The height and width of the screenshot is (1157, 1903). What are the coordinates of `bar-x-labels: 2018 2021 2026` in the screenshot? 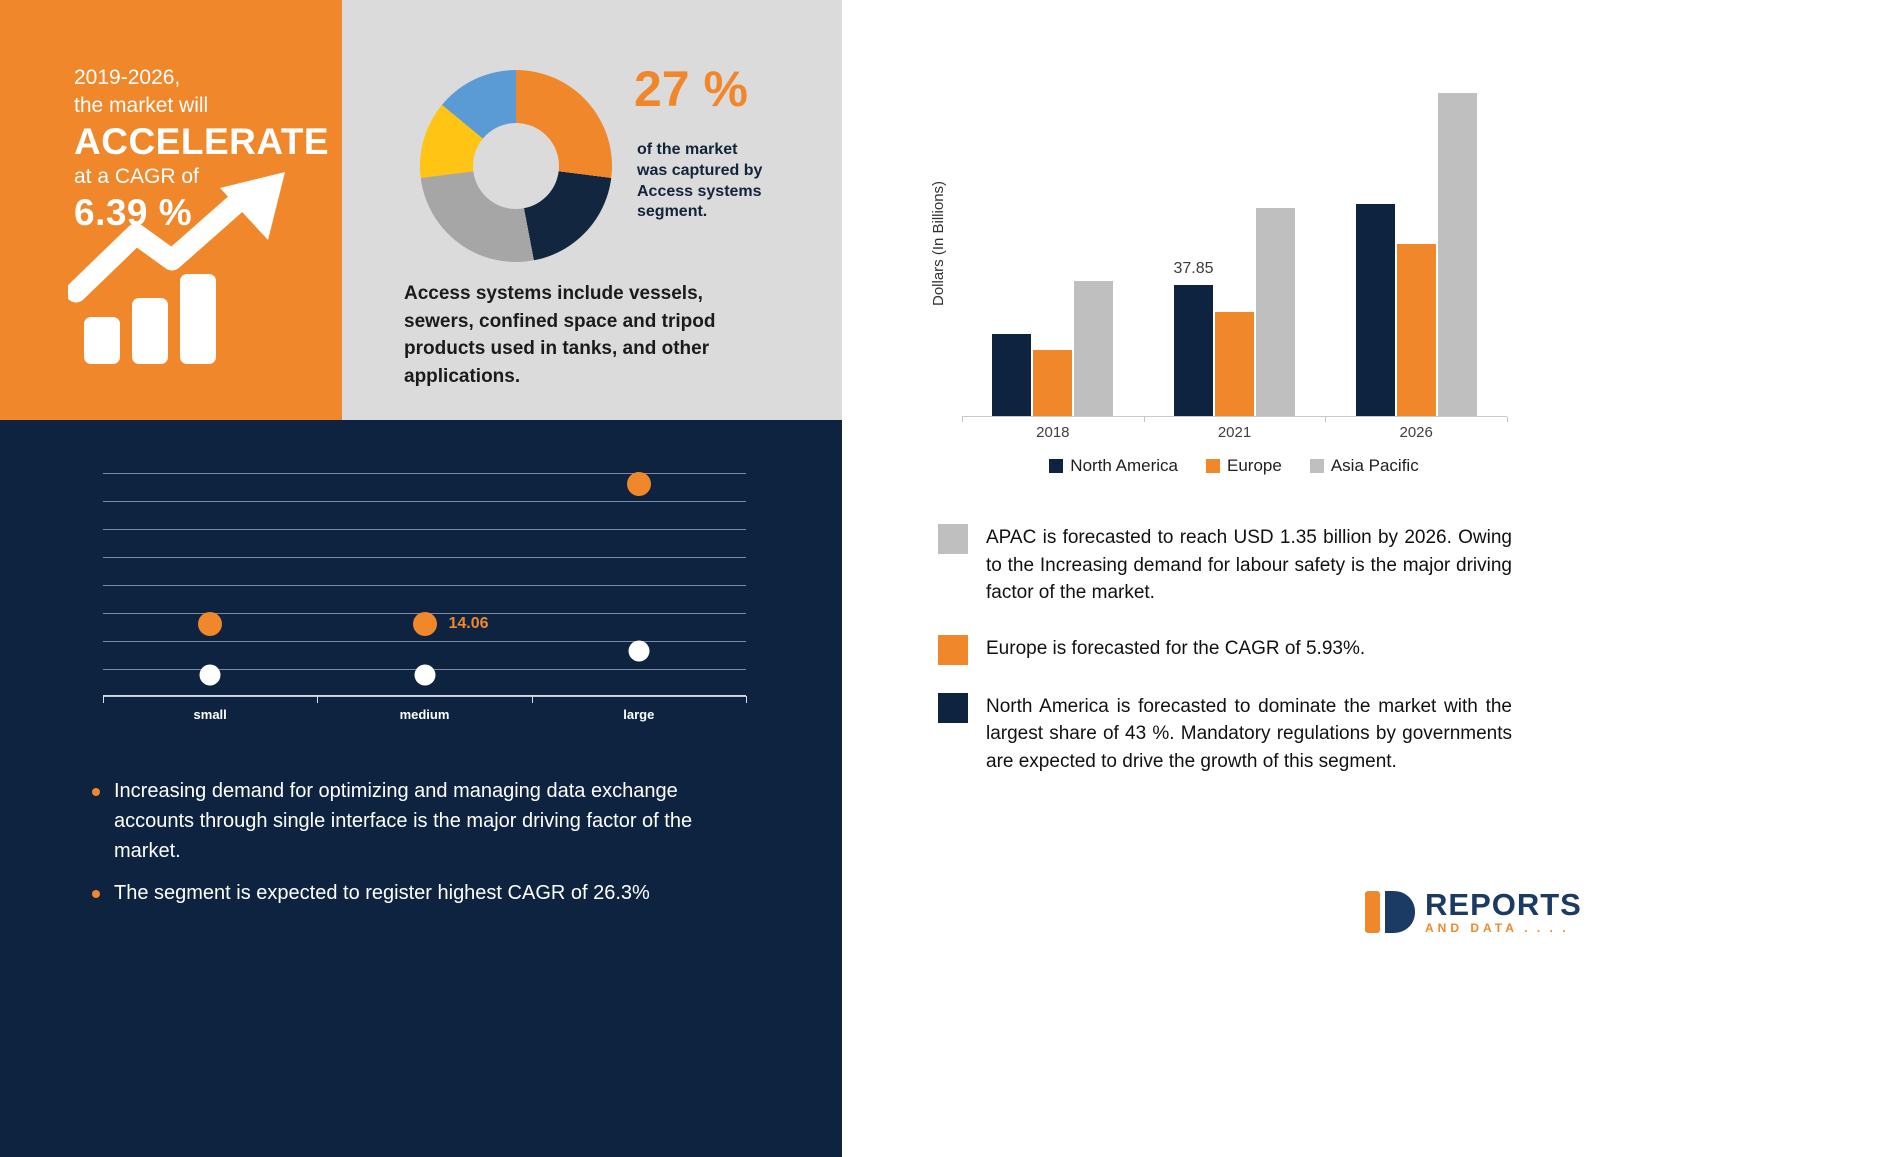 It's located at (1234, 432).